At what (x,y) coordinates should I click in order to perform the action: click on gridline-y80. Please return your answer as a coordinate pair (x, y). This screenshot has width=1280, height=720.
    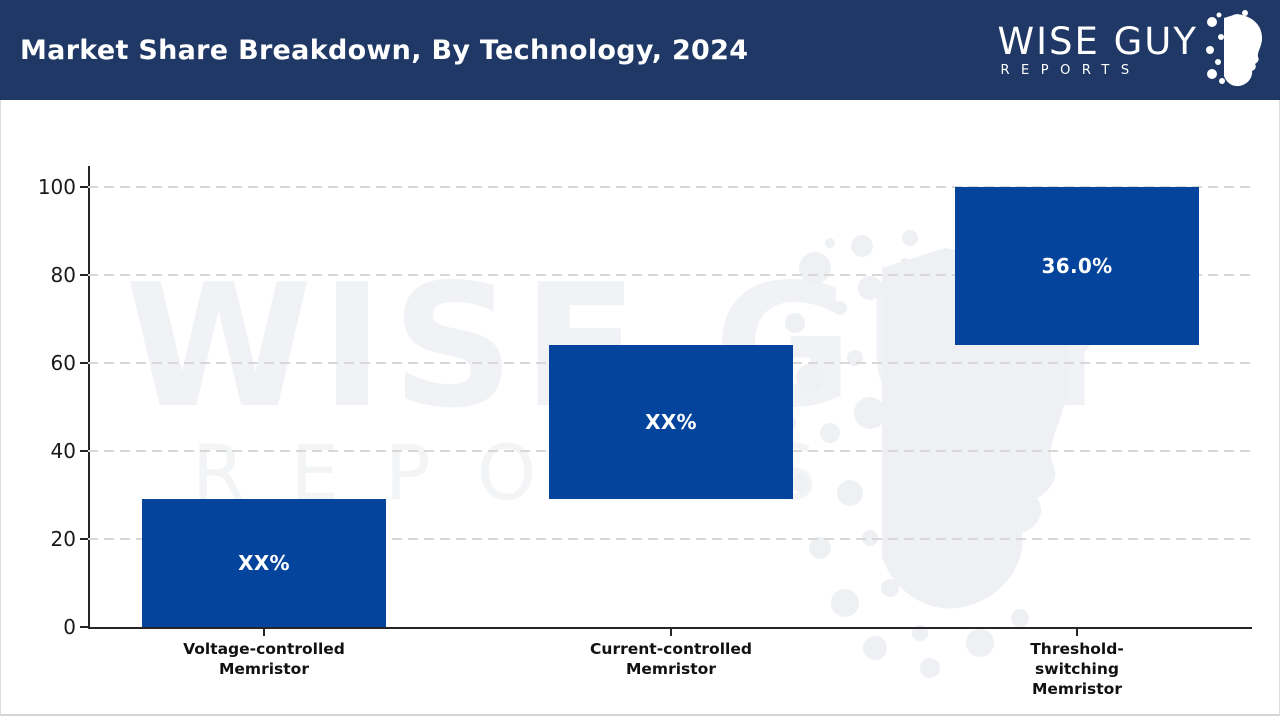
    Looking at the image, I should click on (670, 274).